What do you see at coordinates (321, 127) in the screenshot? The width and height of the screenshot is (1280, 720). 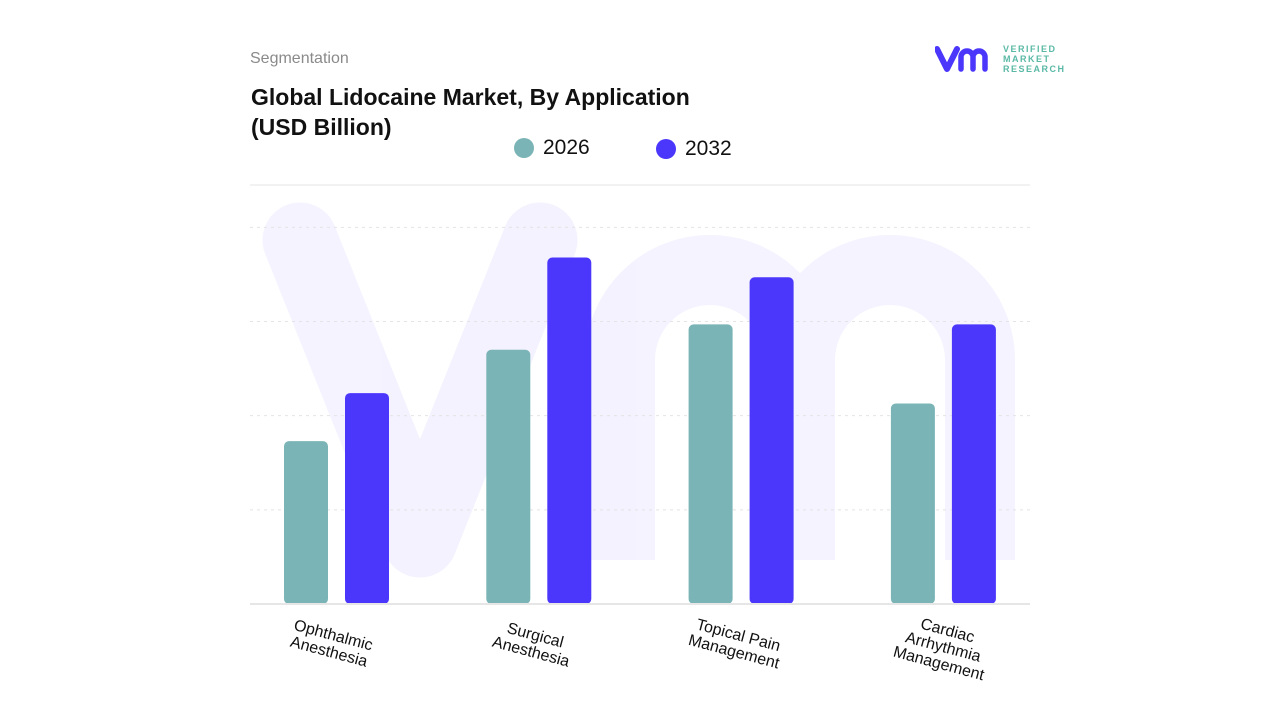 I see `title-line-2: (USD Billion)` at bounding box center [321, 127].